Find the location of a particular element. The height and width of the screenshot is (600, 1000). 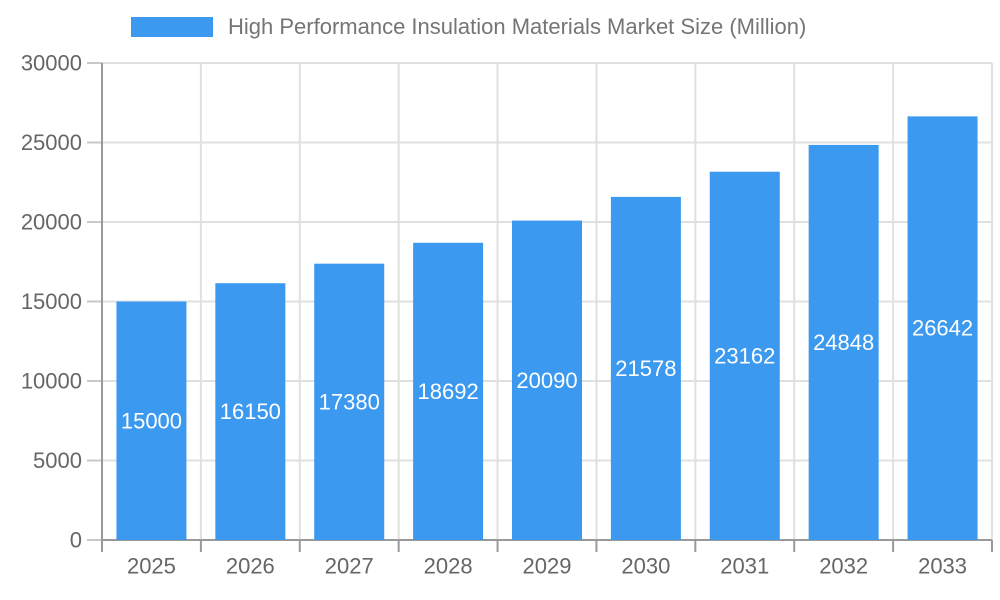

x-axis-label-2030: 2030 is located at coordinates (645, 566).